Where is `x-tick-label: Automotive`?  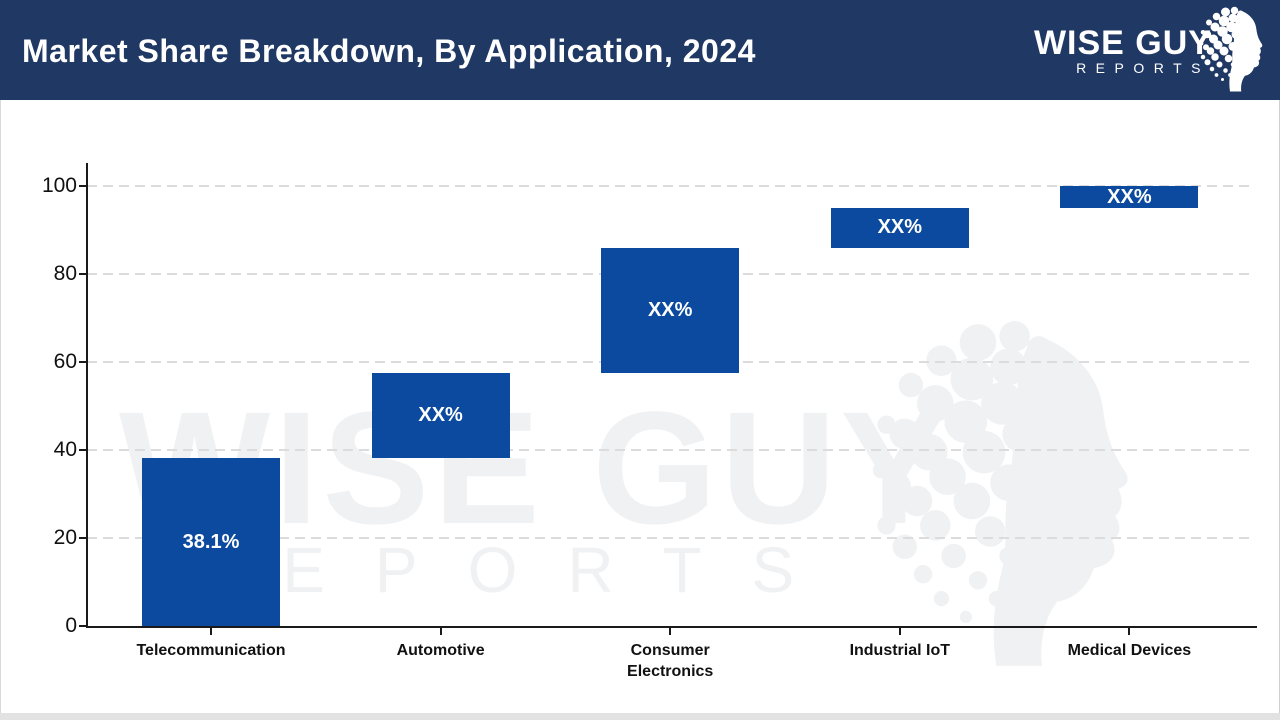
x-tick-label: Automotive is located at coordinates (440, 650).